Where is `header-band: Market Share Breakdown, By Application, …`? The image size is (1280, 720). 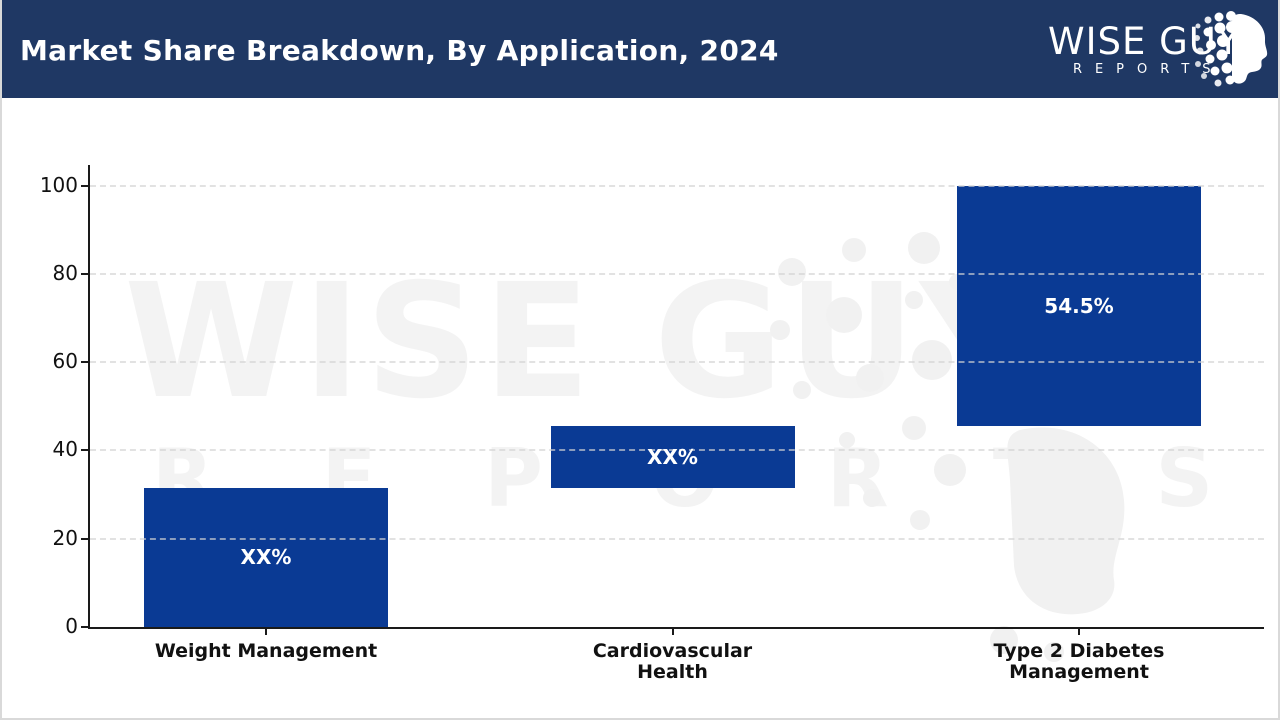
header-band: Market Share Breakdown, By Application, … is located at coordinates (640, 49).